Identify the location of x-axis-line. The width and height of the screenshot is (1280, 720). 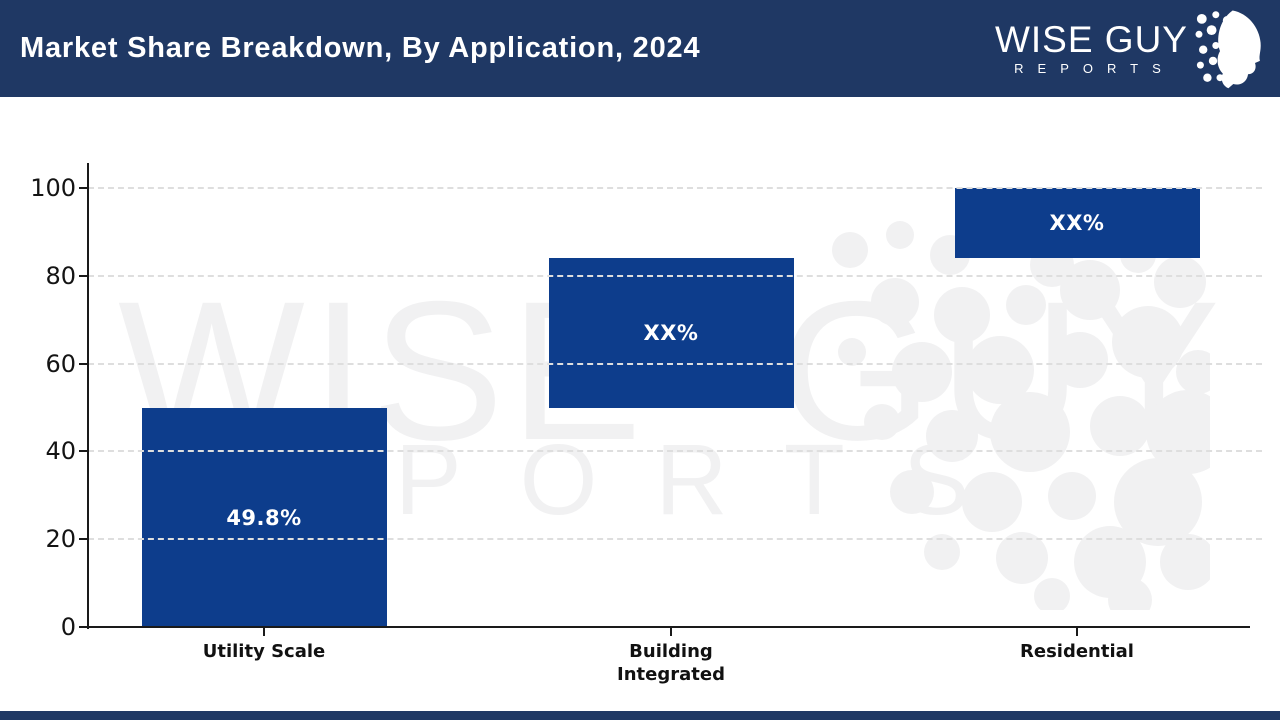
(668, 627).